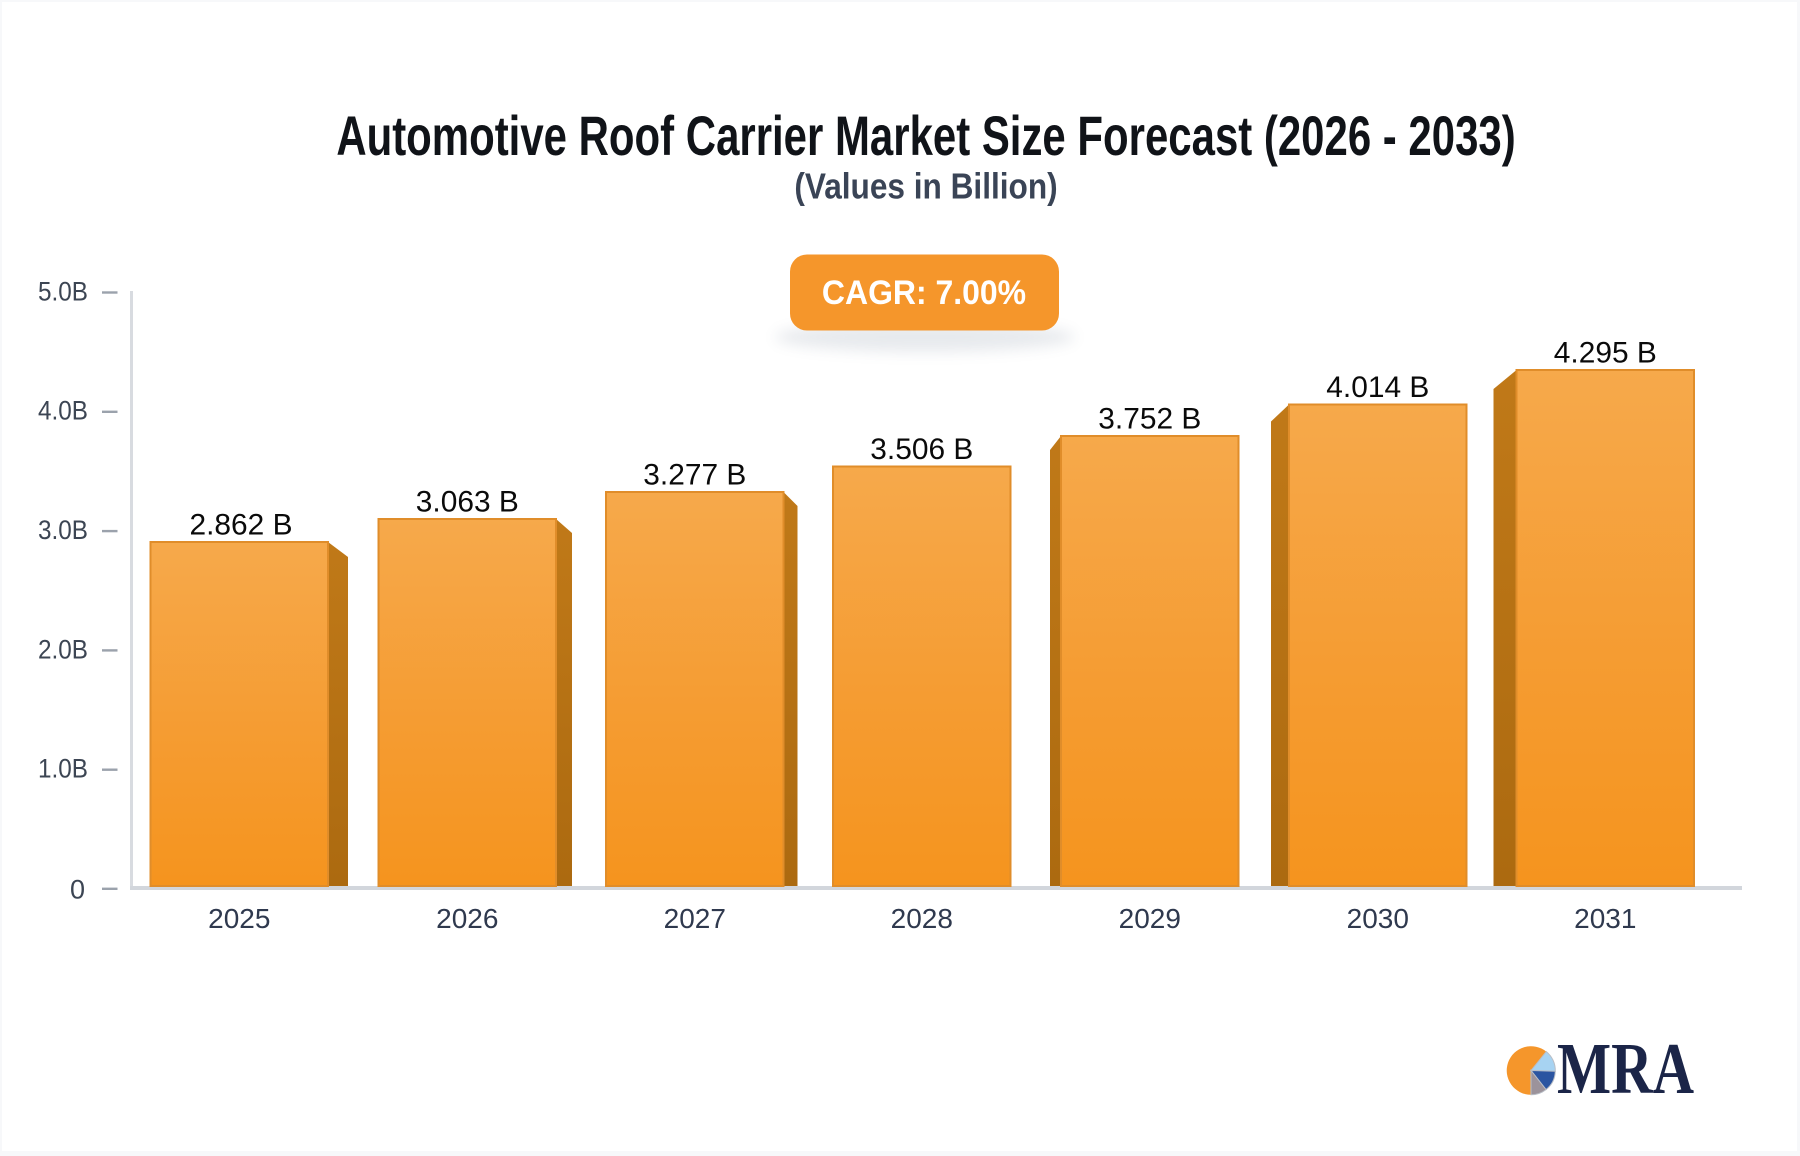  Describe the element at coordinates (63, 411) in the screenshot. I see `svg-text: 4.0B` at that location.